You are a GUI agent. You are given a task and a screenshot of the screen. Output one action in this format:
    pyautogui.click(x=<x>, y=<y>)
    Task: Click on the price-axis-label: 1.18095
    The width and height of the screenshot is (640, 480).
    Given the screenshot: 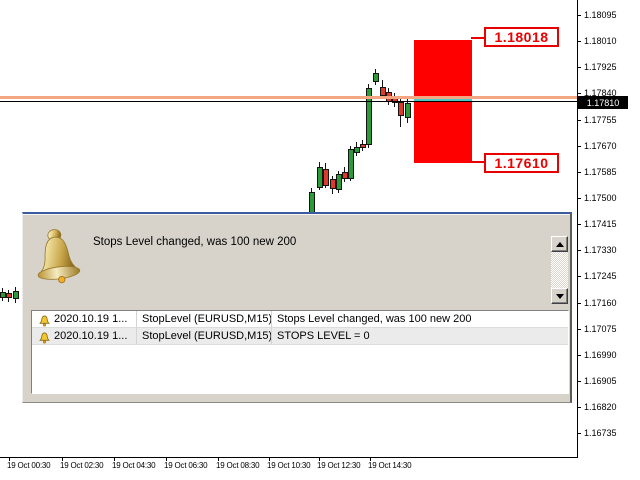 What is the action you would take?
    pyautogui.click(x=600, y=15)
    